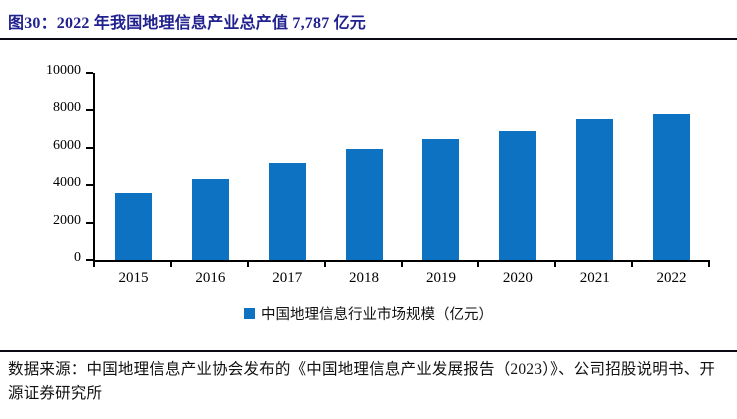 This screenshot has width=737, height=419. Describe the element at coordinates (517, 278) in the screenshot. I see `x-axis-label: 2020` at that location.